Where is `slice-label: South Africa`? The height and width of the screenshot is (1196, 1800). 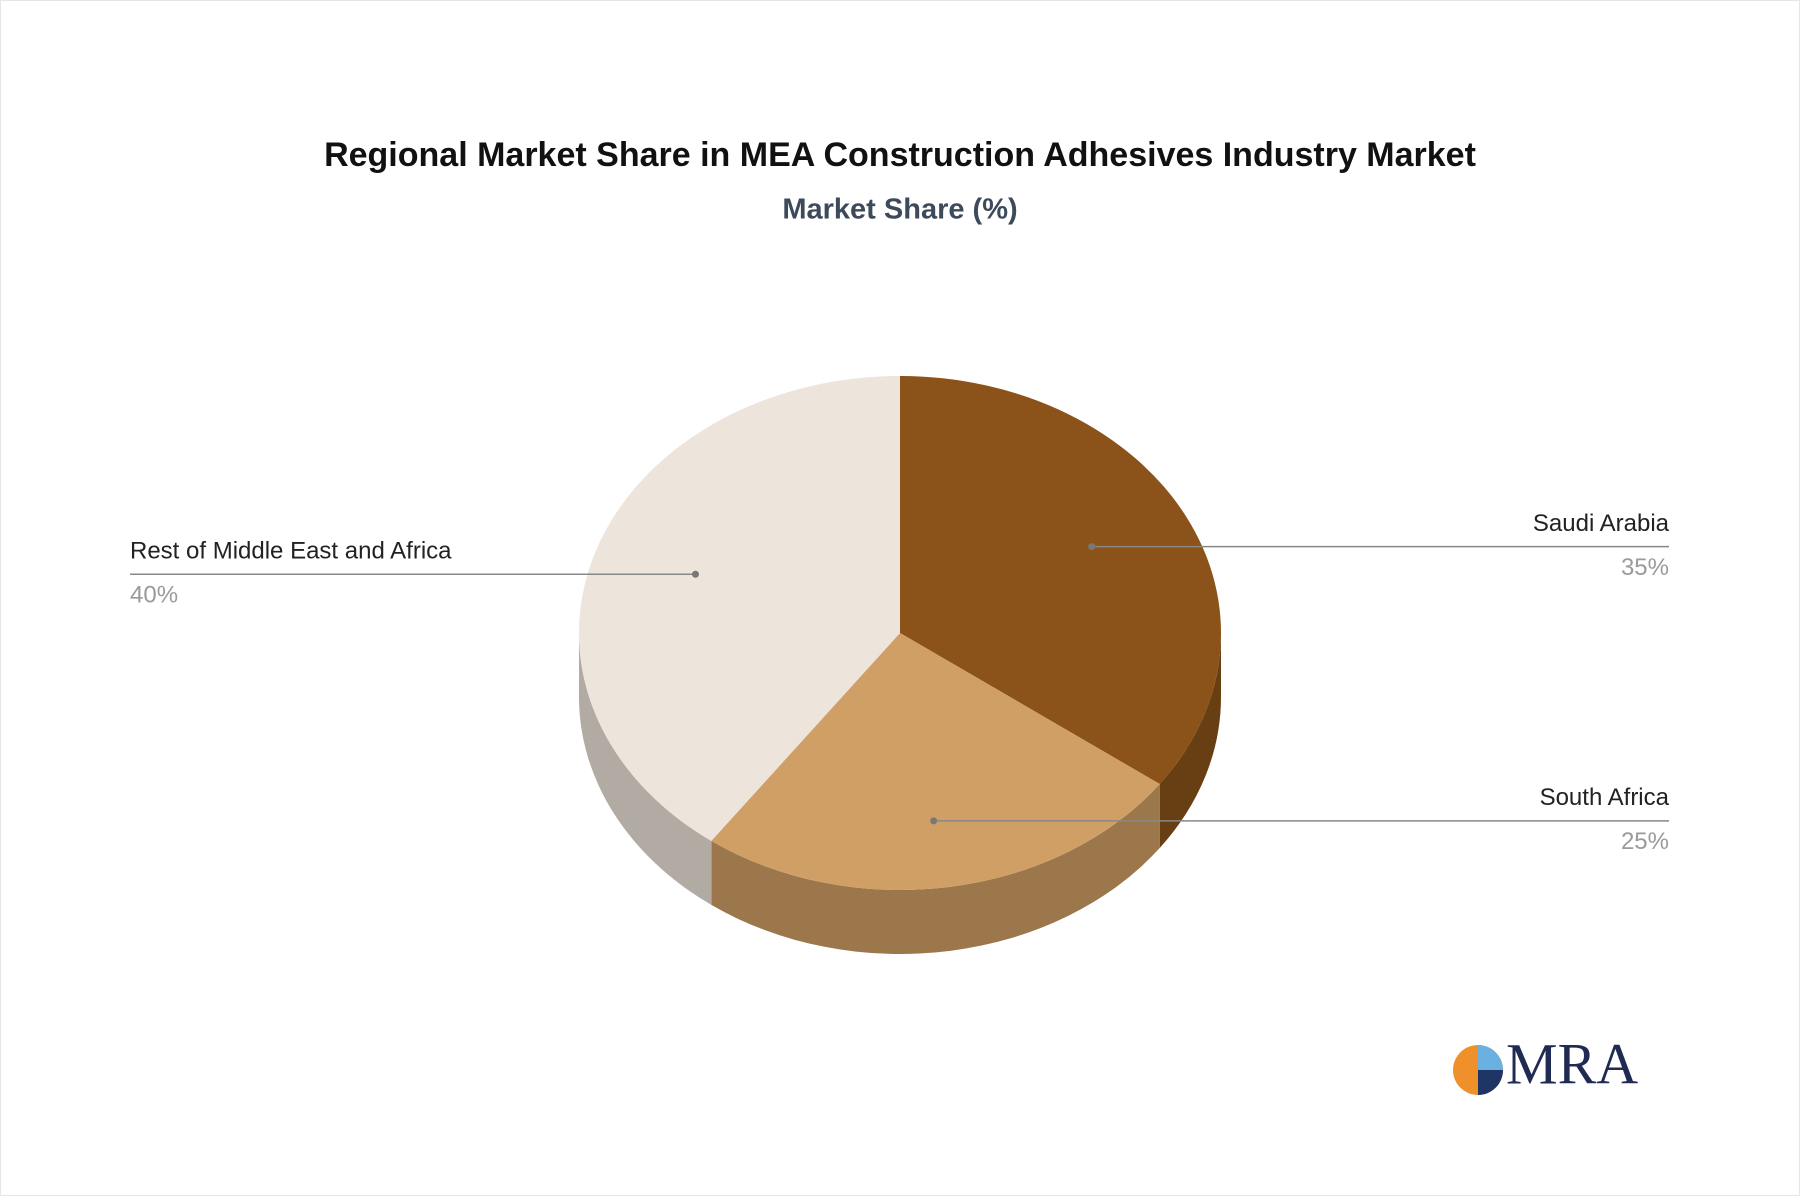
slice-label: South Africa is located at coordinates (1605, 797).